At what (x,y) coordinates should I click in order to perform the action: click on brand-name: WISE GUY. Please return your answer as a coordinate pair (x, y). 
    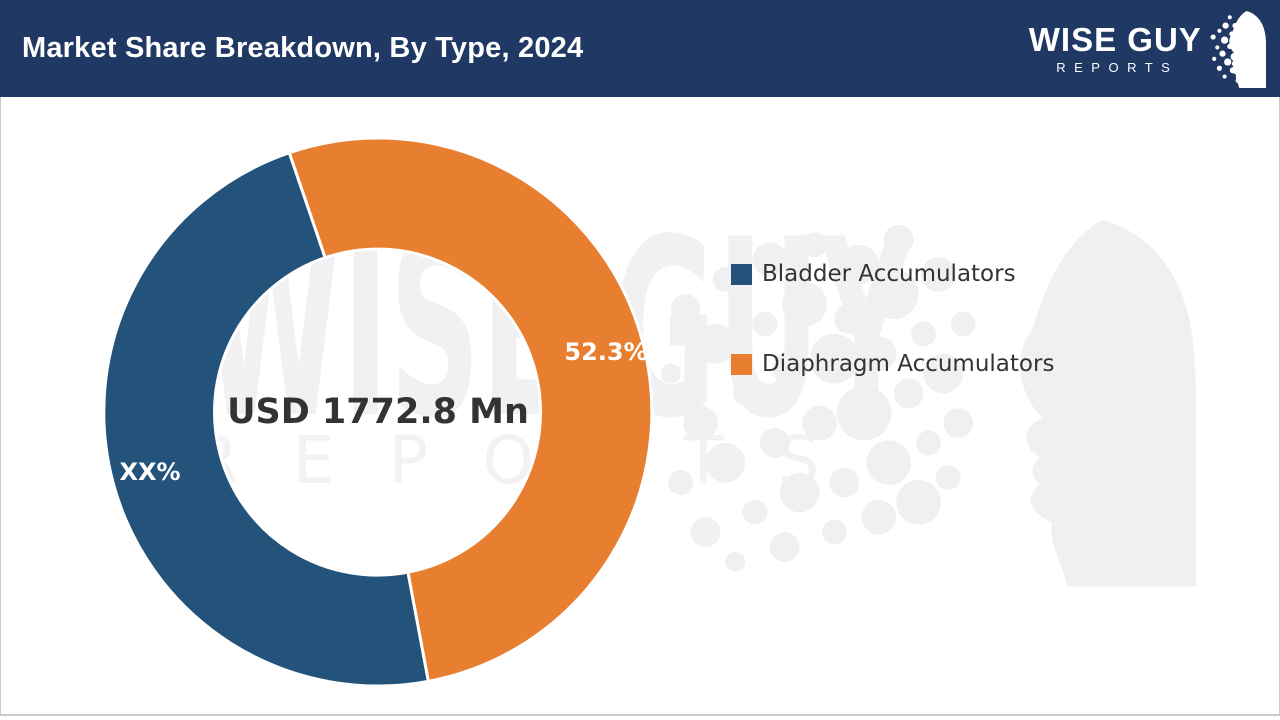
    Looking at the image, I should click on (1115, 39).